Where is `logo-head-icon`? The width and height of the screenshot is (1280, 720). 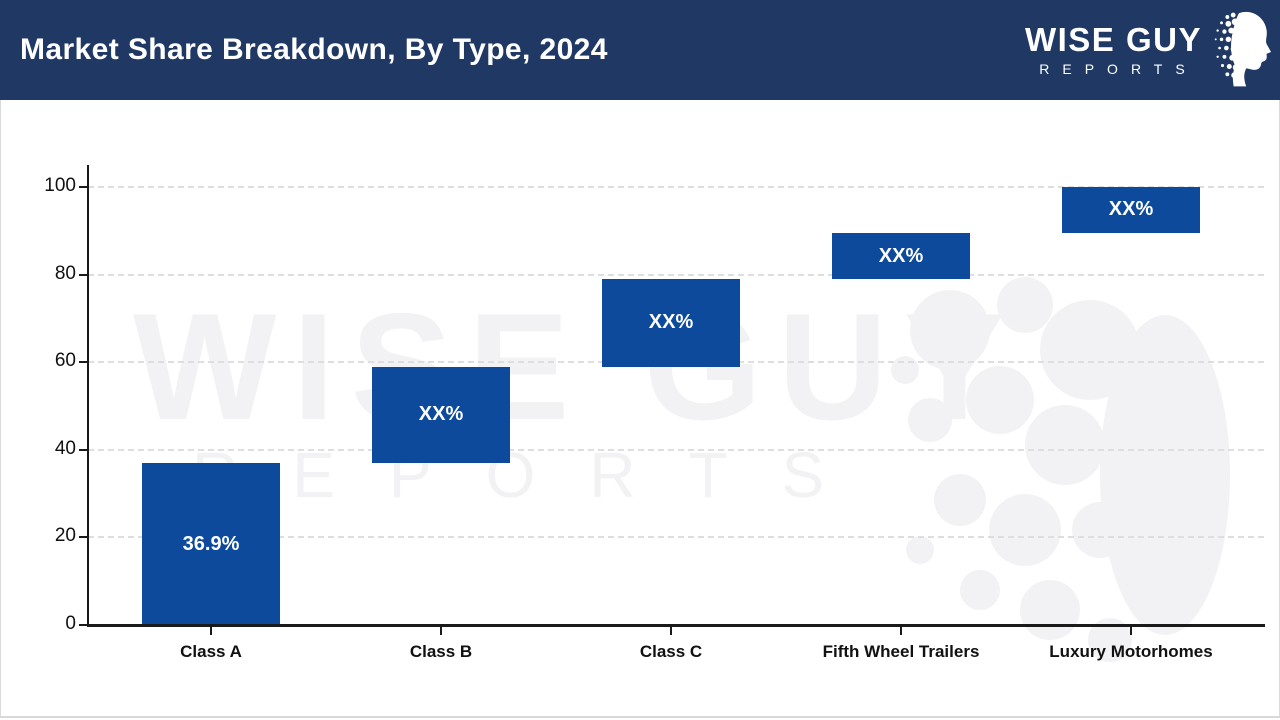 logo-head-icon is located at coordinates (1243, 49).